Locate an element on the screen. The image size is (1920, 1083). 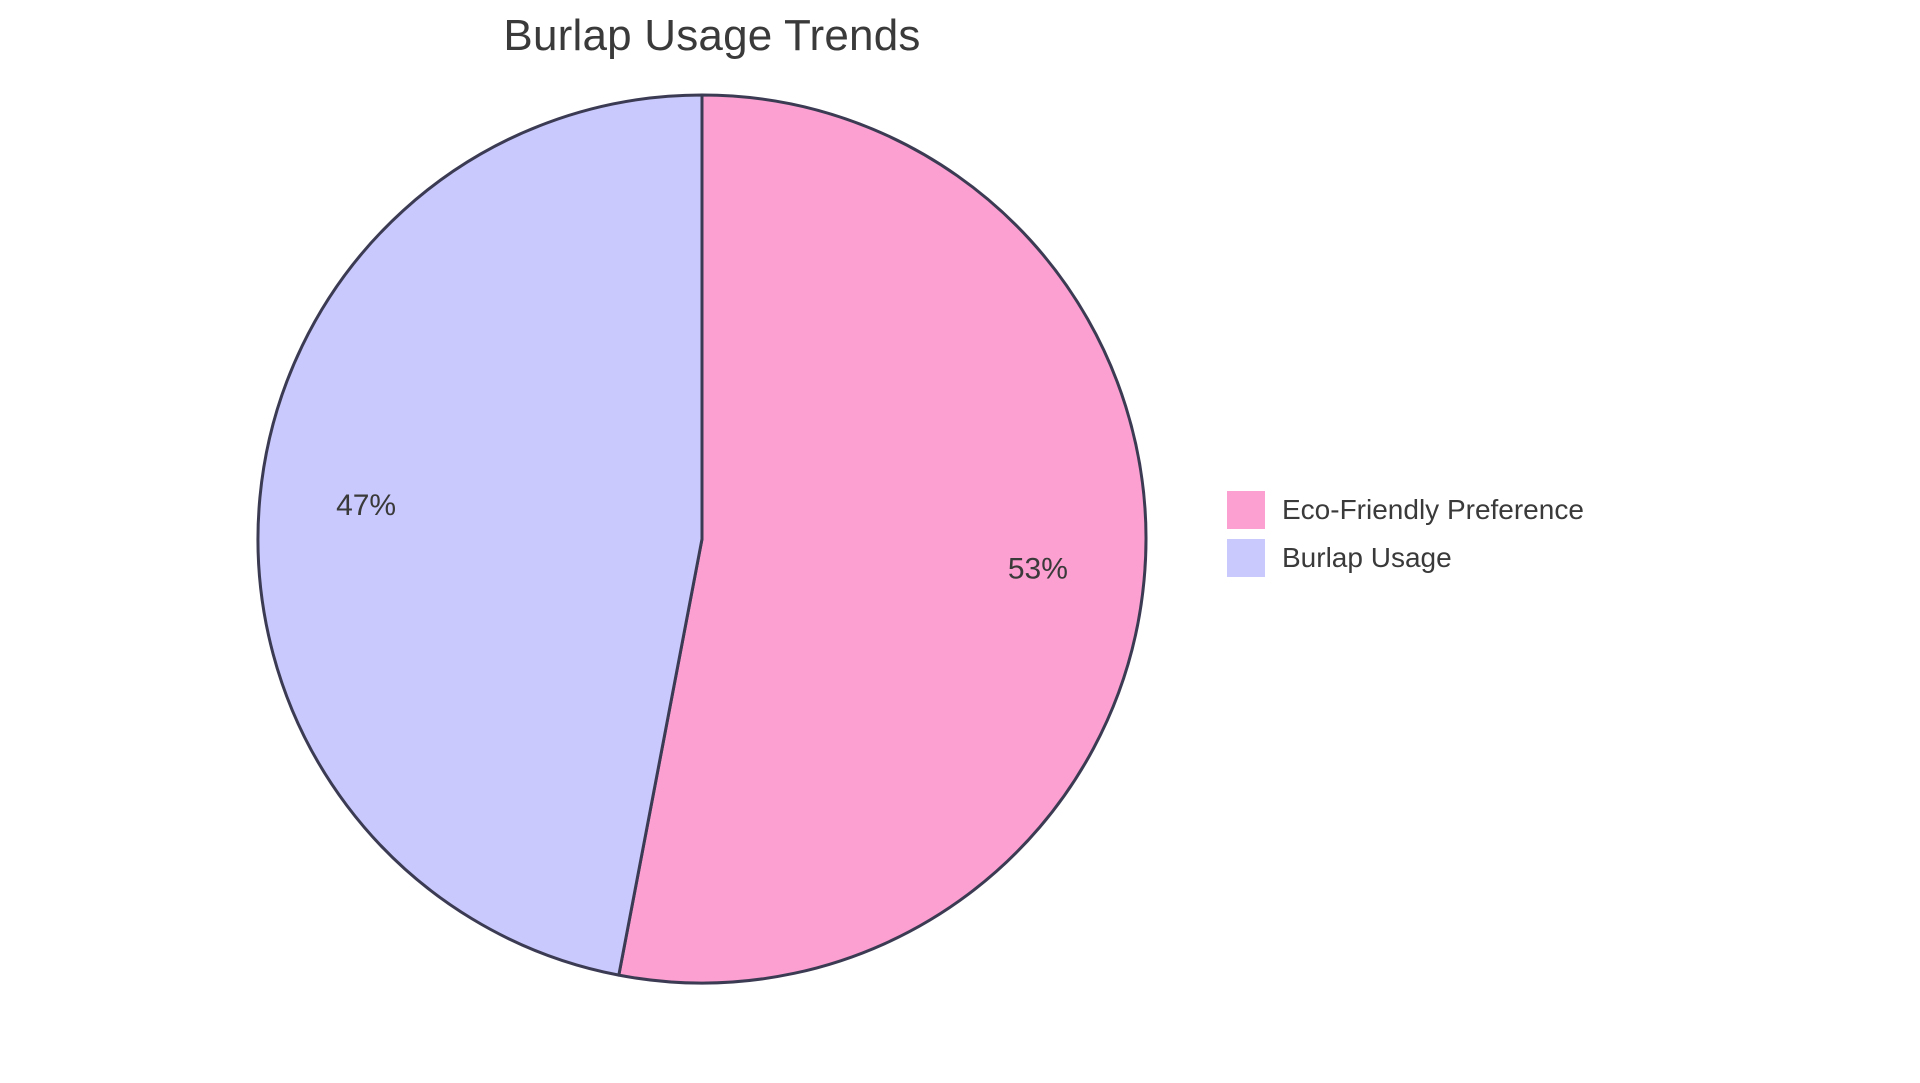
legend-swatch-eco-friendly-preference is located at coordinates (1246, 510).